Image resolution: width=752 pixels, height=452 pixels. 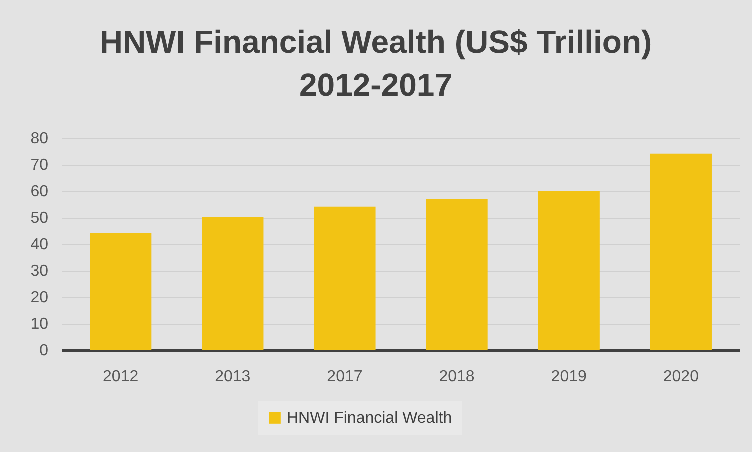 I want to click on y-tick-label: 0, so click(x=44, y=351).